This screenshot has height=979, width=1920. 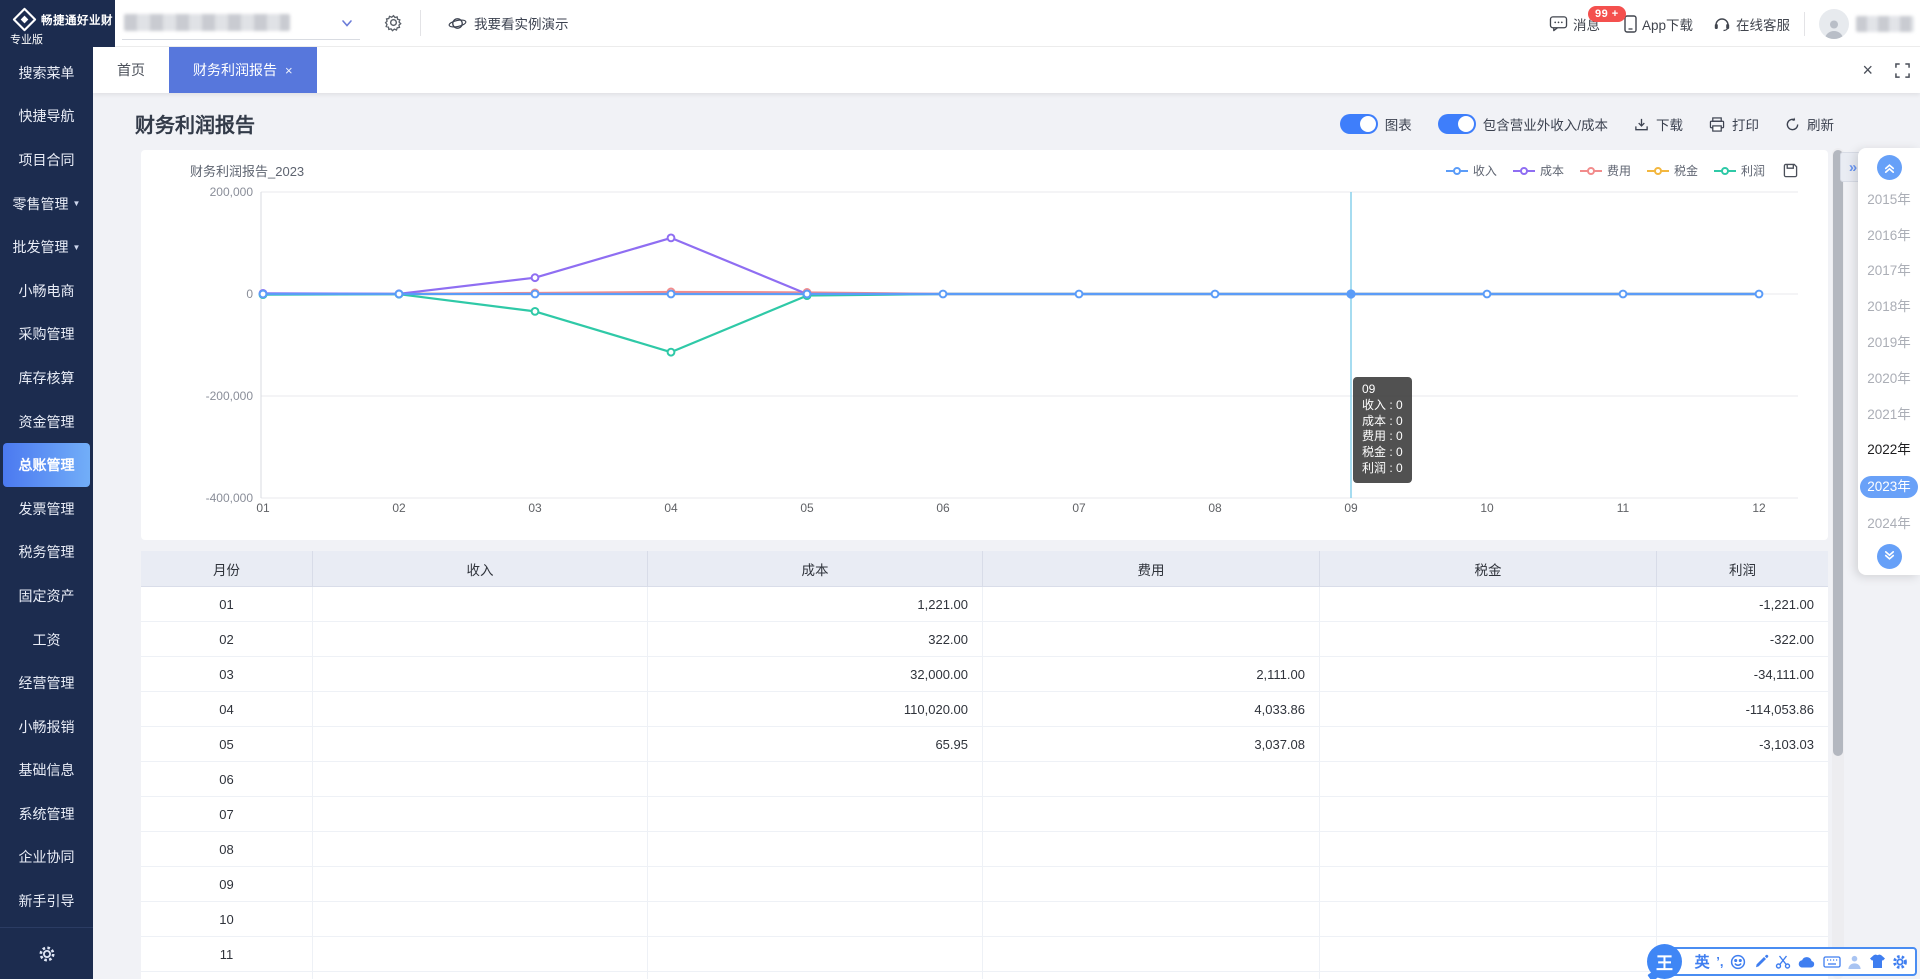 I want to click on sidebar-item-label: 资金管理, so click(x=46, y=421).